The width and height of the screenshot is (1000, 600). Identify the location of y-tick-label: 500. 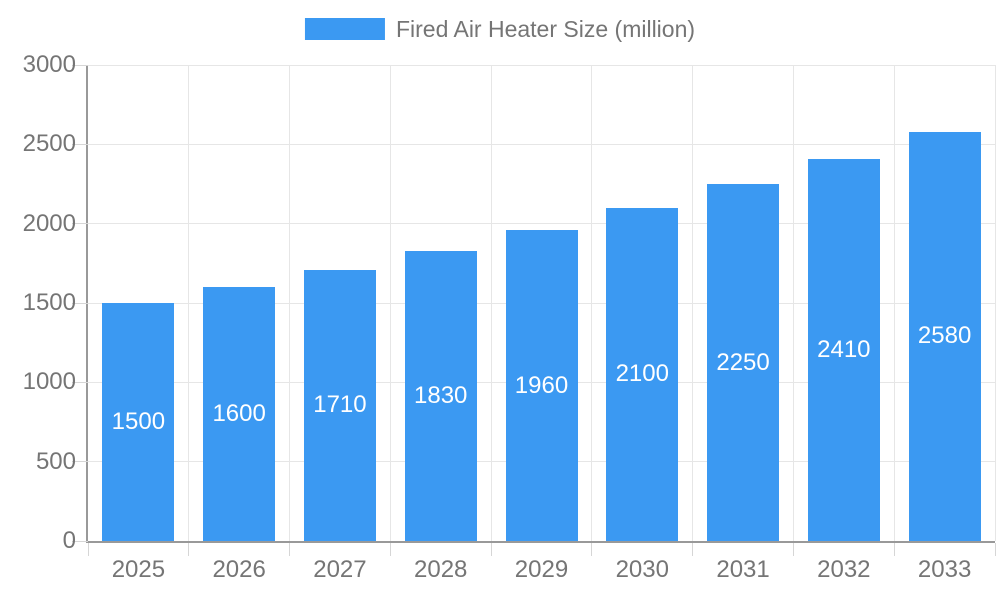
(55, 461).